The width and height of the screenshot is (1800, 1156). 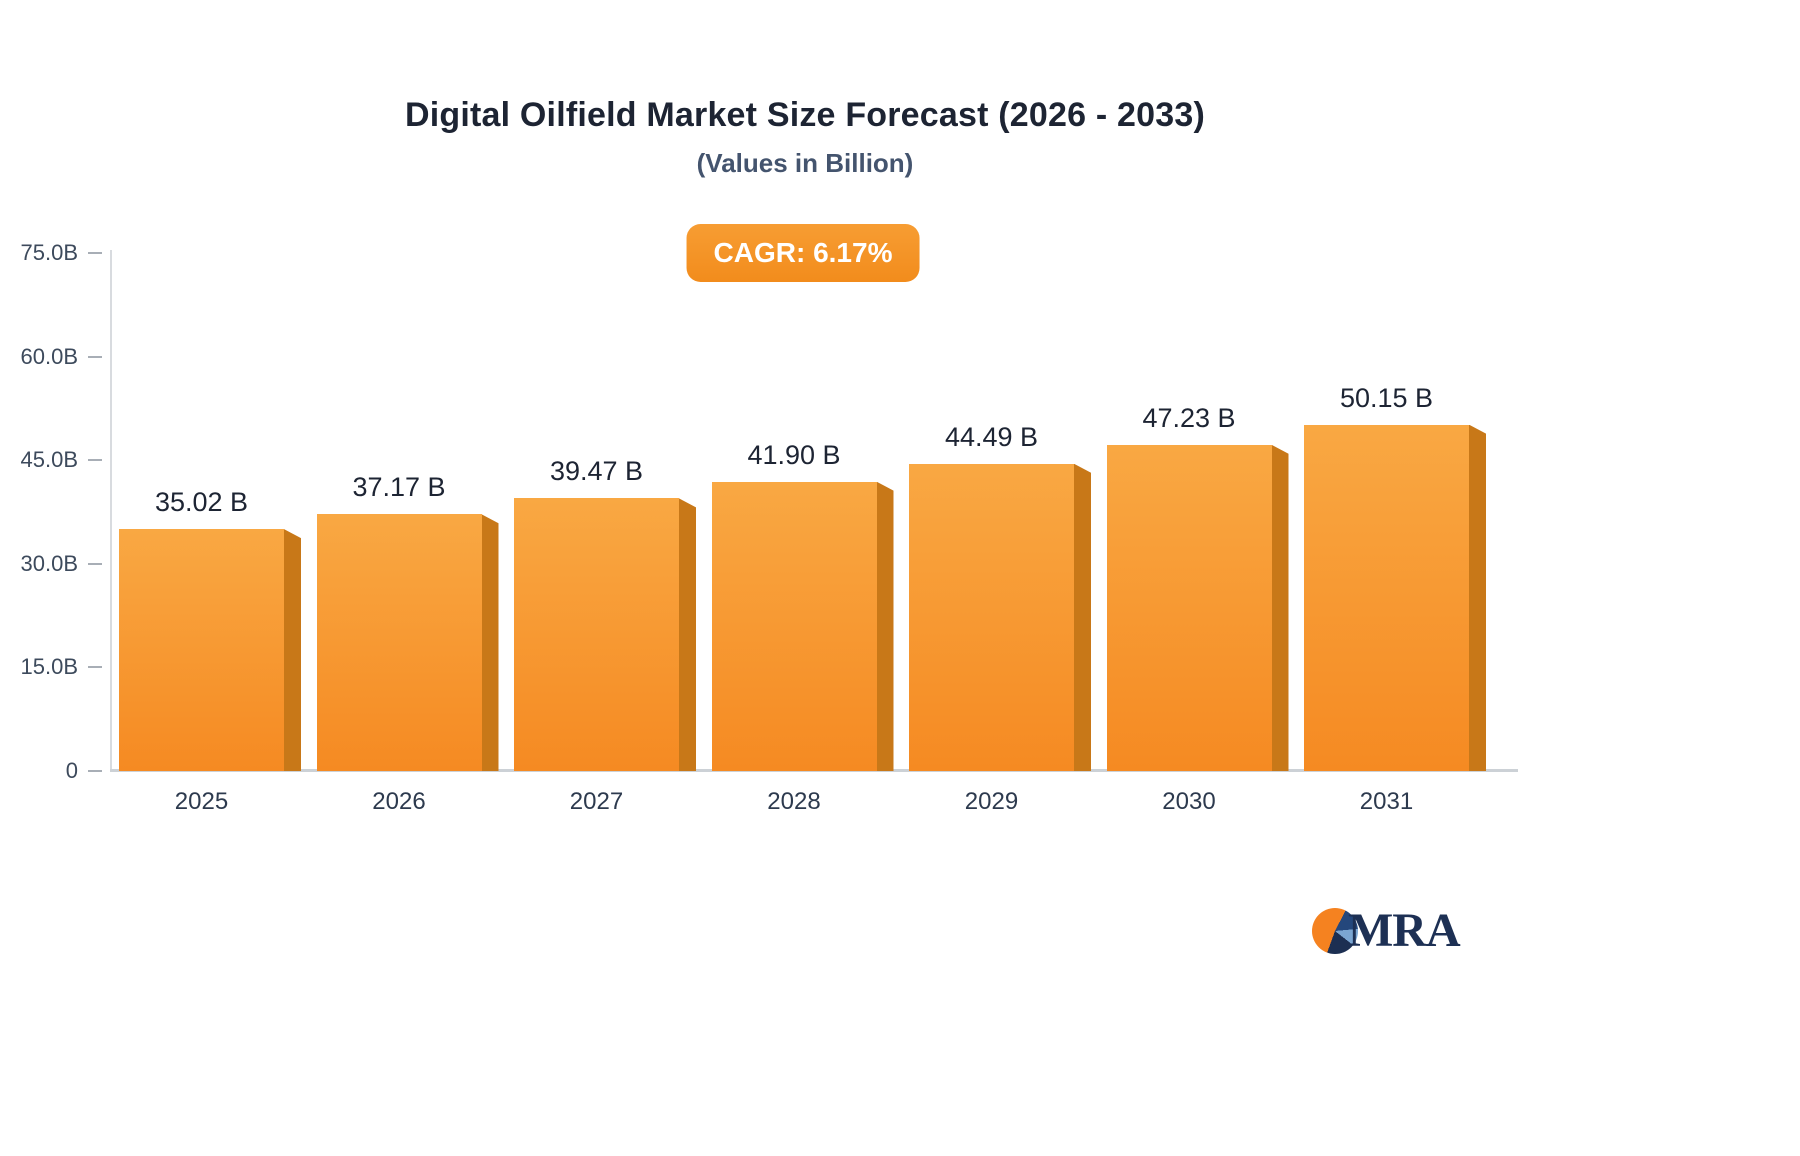 I want to click on x-axis-label: 2027, so click(x=596, y=801).